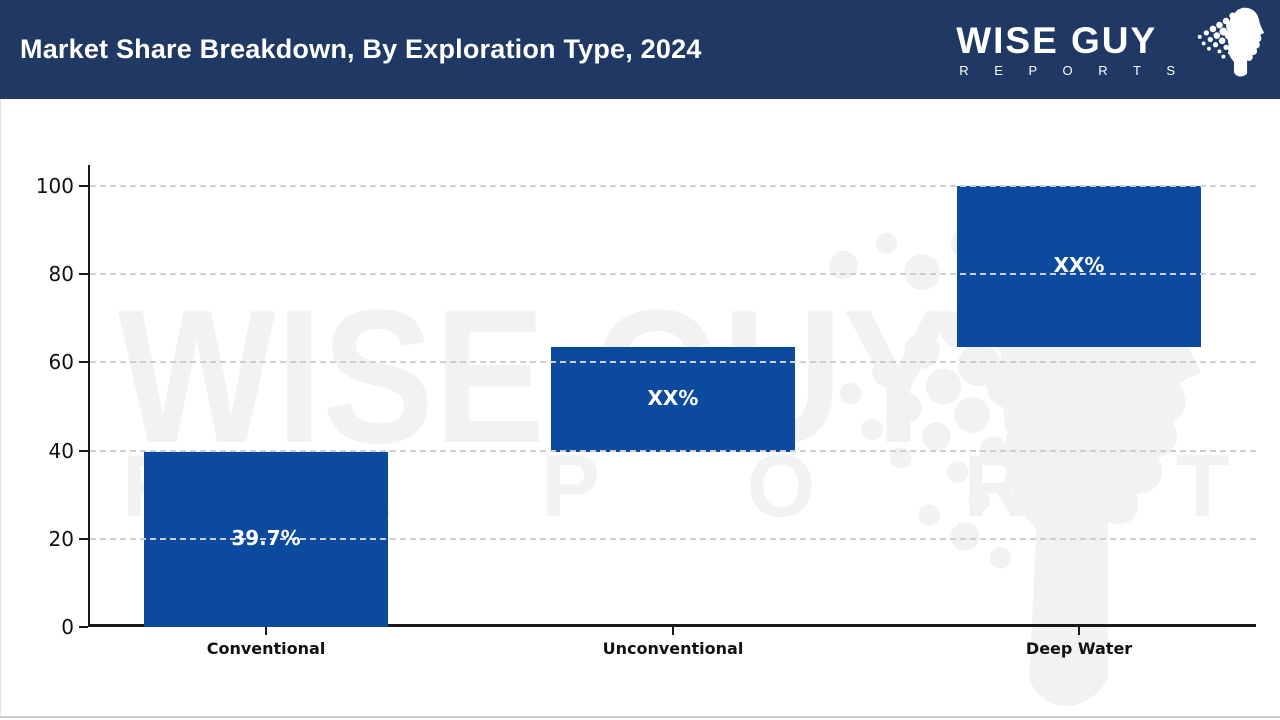  What do you see at coordinates (672, 631) in the screenshot?
I see `x-tick-unconventional` at bounding box center [672, 631].